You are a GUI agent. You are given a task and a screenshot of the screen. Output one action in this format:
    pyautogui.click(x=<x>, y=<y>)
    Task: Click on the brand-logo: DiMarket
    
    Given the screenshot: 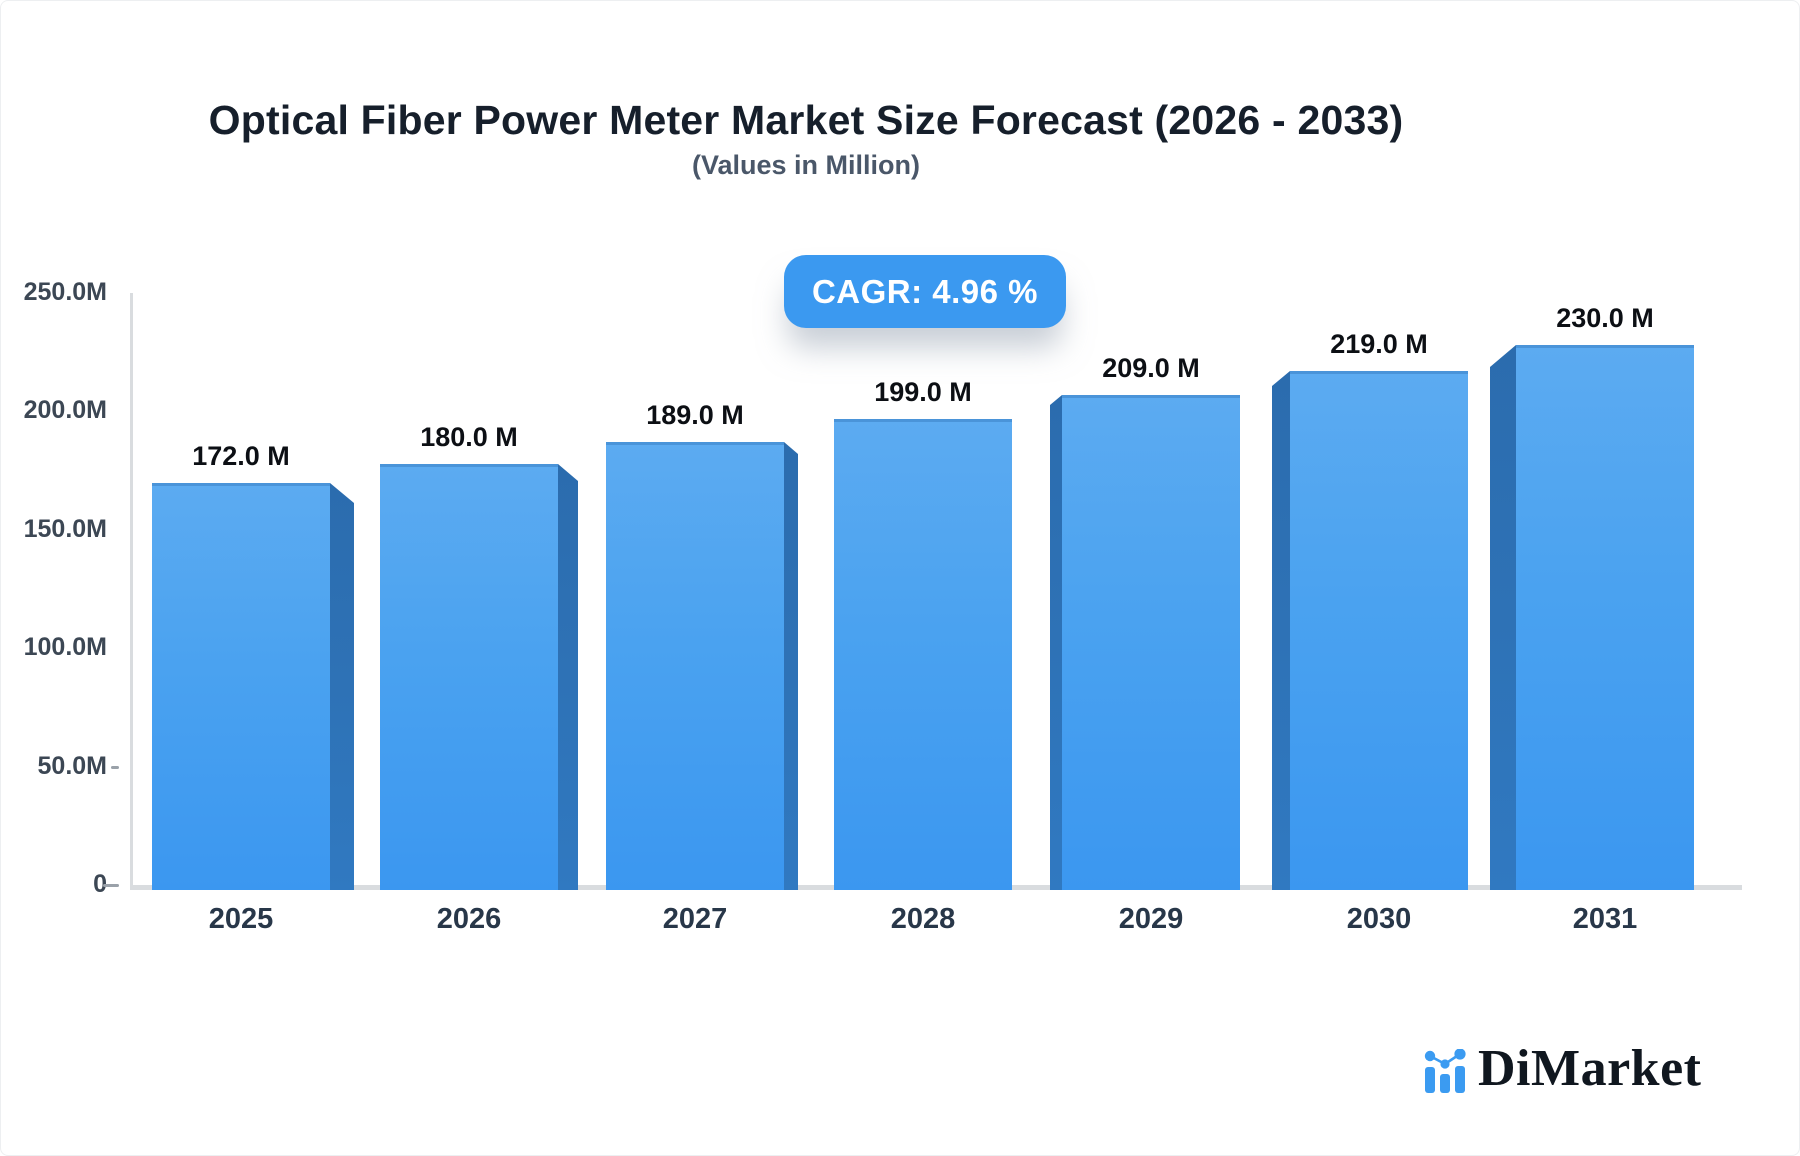 What is the action you would take?
    pyautogui.click(x=1561, y=1071)
    